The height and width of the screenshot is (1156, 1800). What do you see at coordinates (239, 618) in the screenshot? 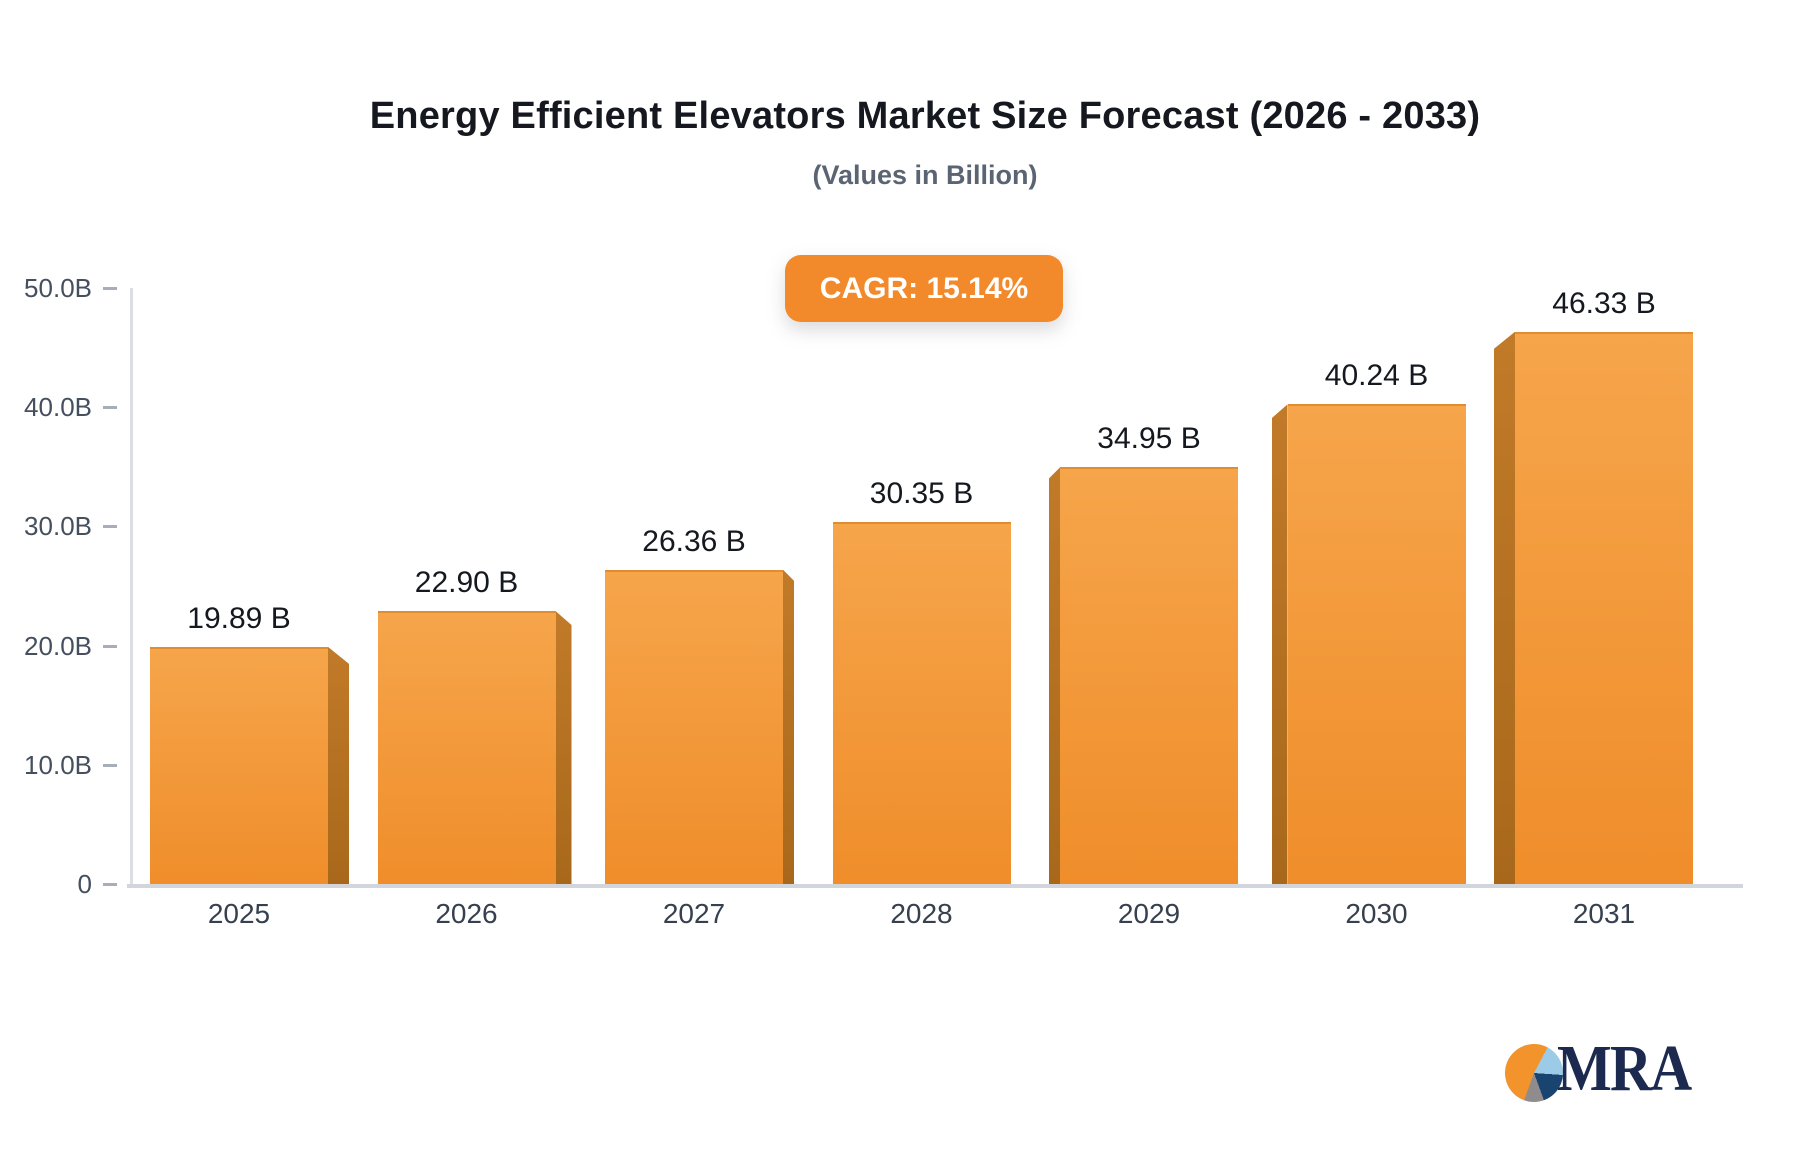
I see `bar-value-label: 19.89 B` at bounding box center [239, 618].